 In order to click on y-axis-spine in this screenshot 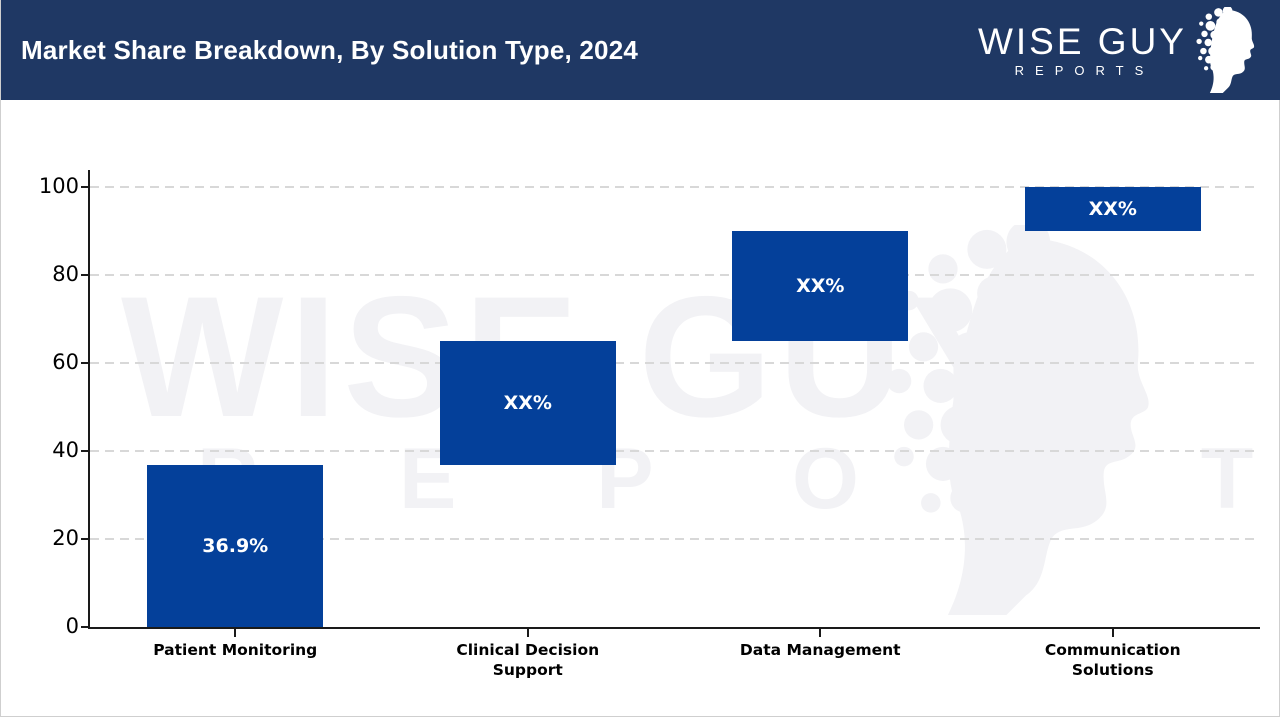, I will do `click(89, 399)`.